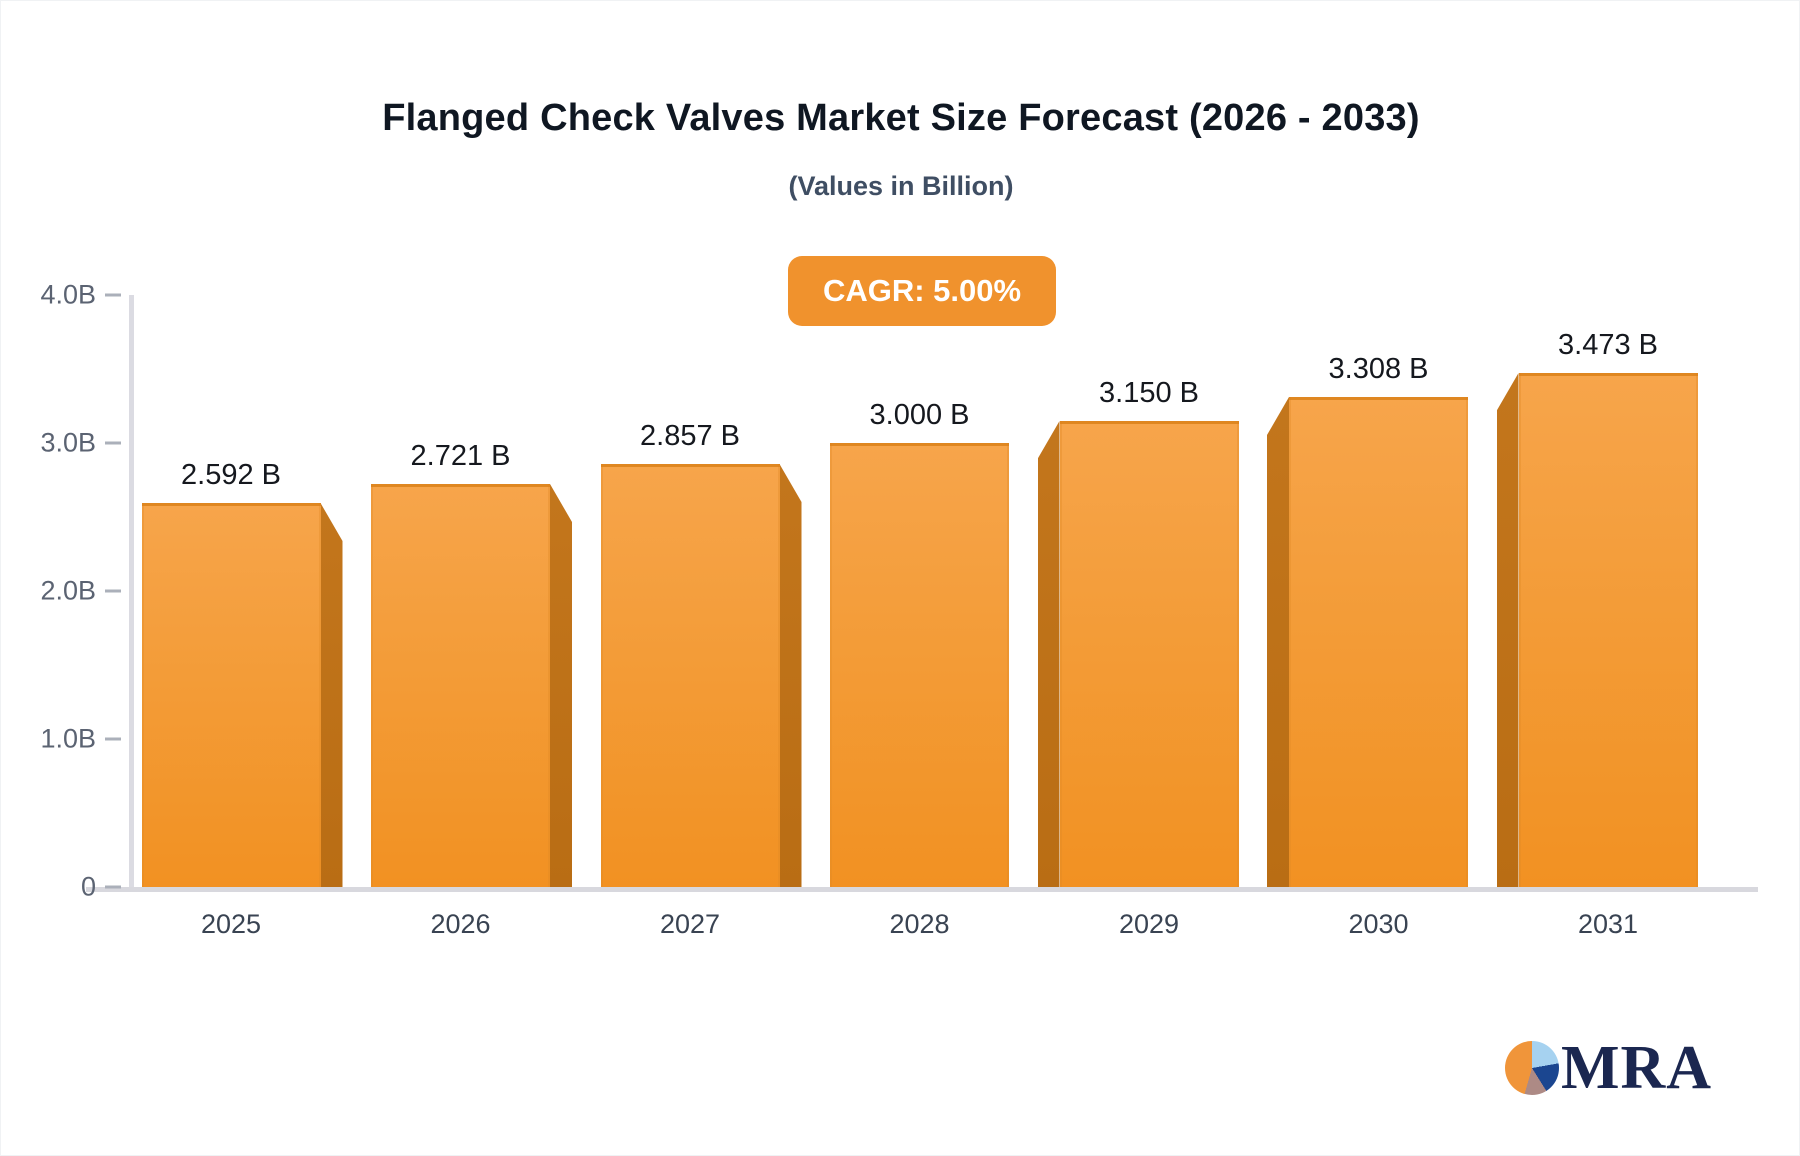 This screenshot has height=1156, width=1800. Describe the element at coordinates (1149, 393) in the screenshot. I see `bar-value-label: 3.150 B` at that location.